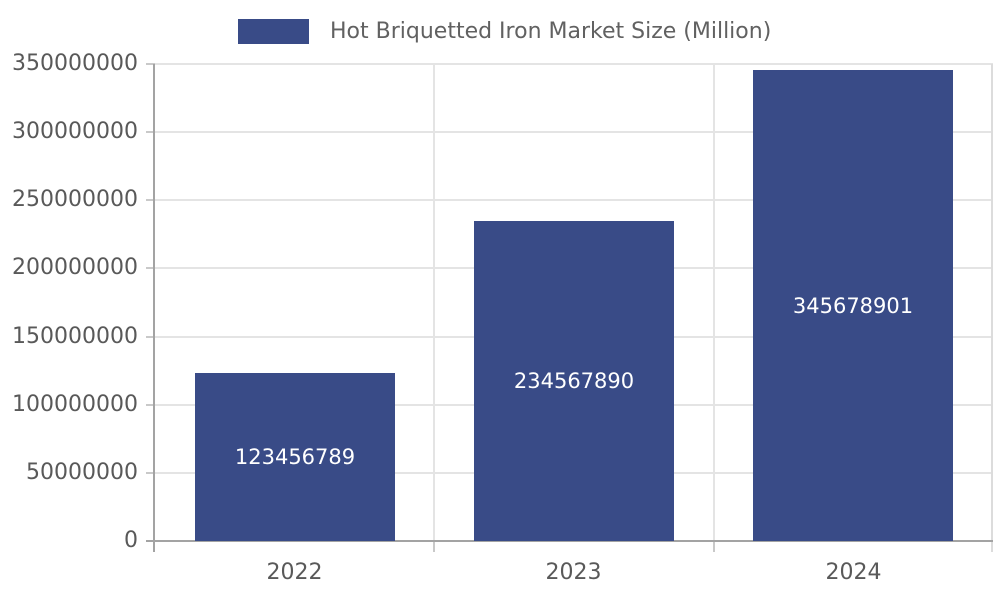  I want to click on legend-swatch, so click(273, 31).